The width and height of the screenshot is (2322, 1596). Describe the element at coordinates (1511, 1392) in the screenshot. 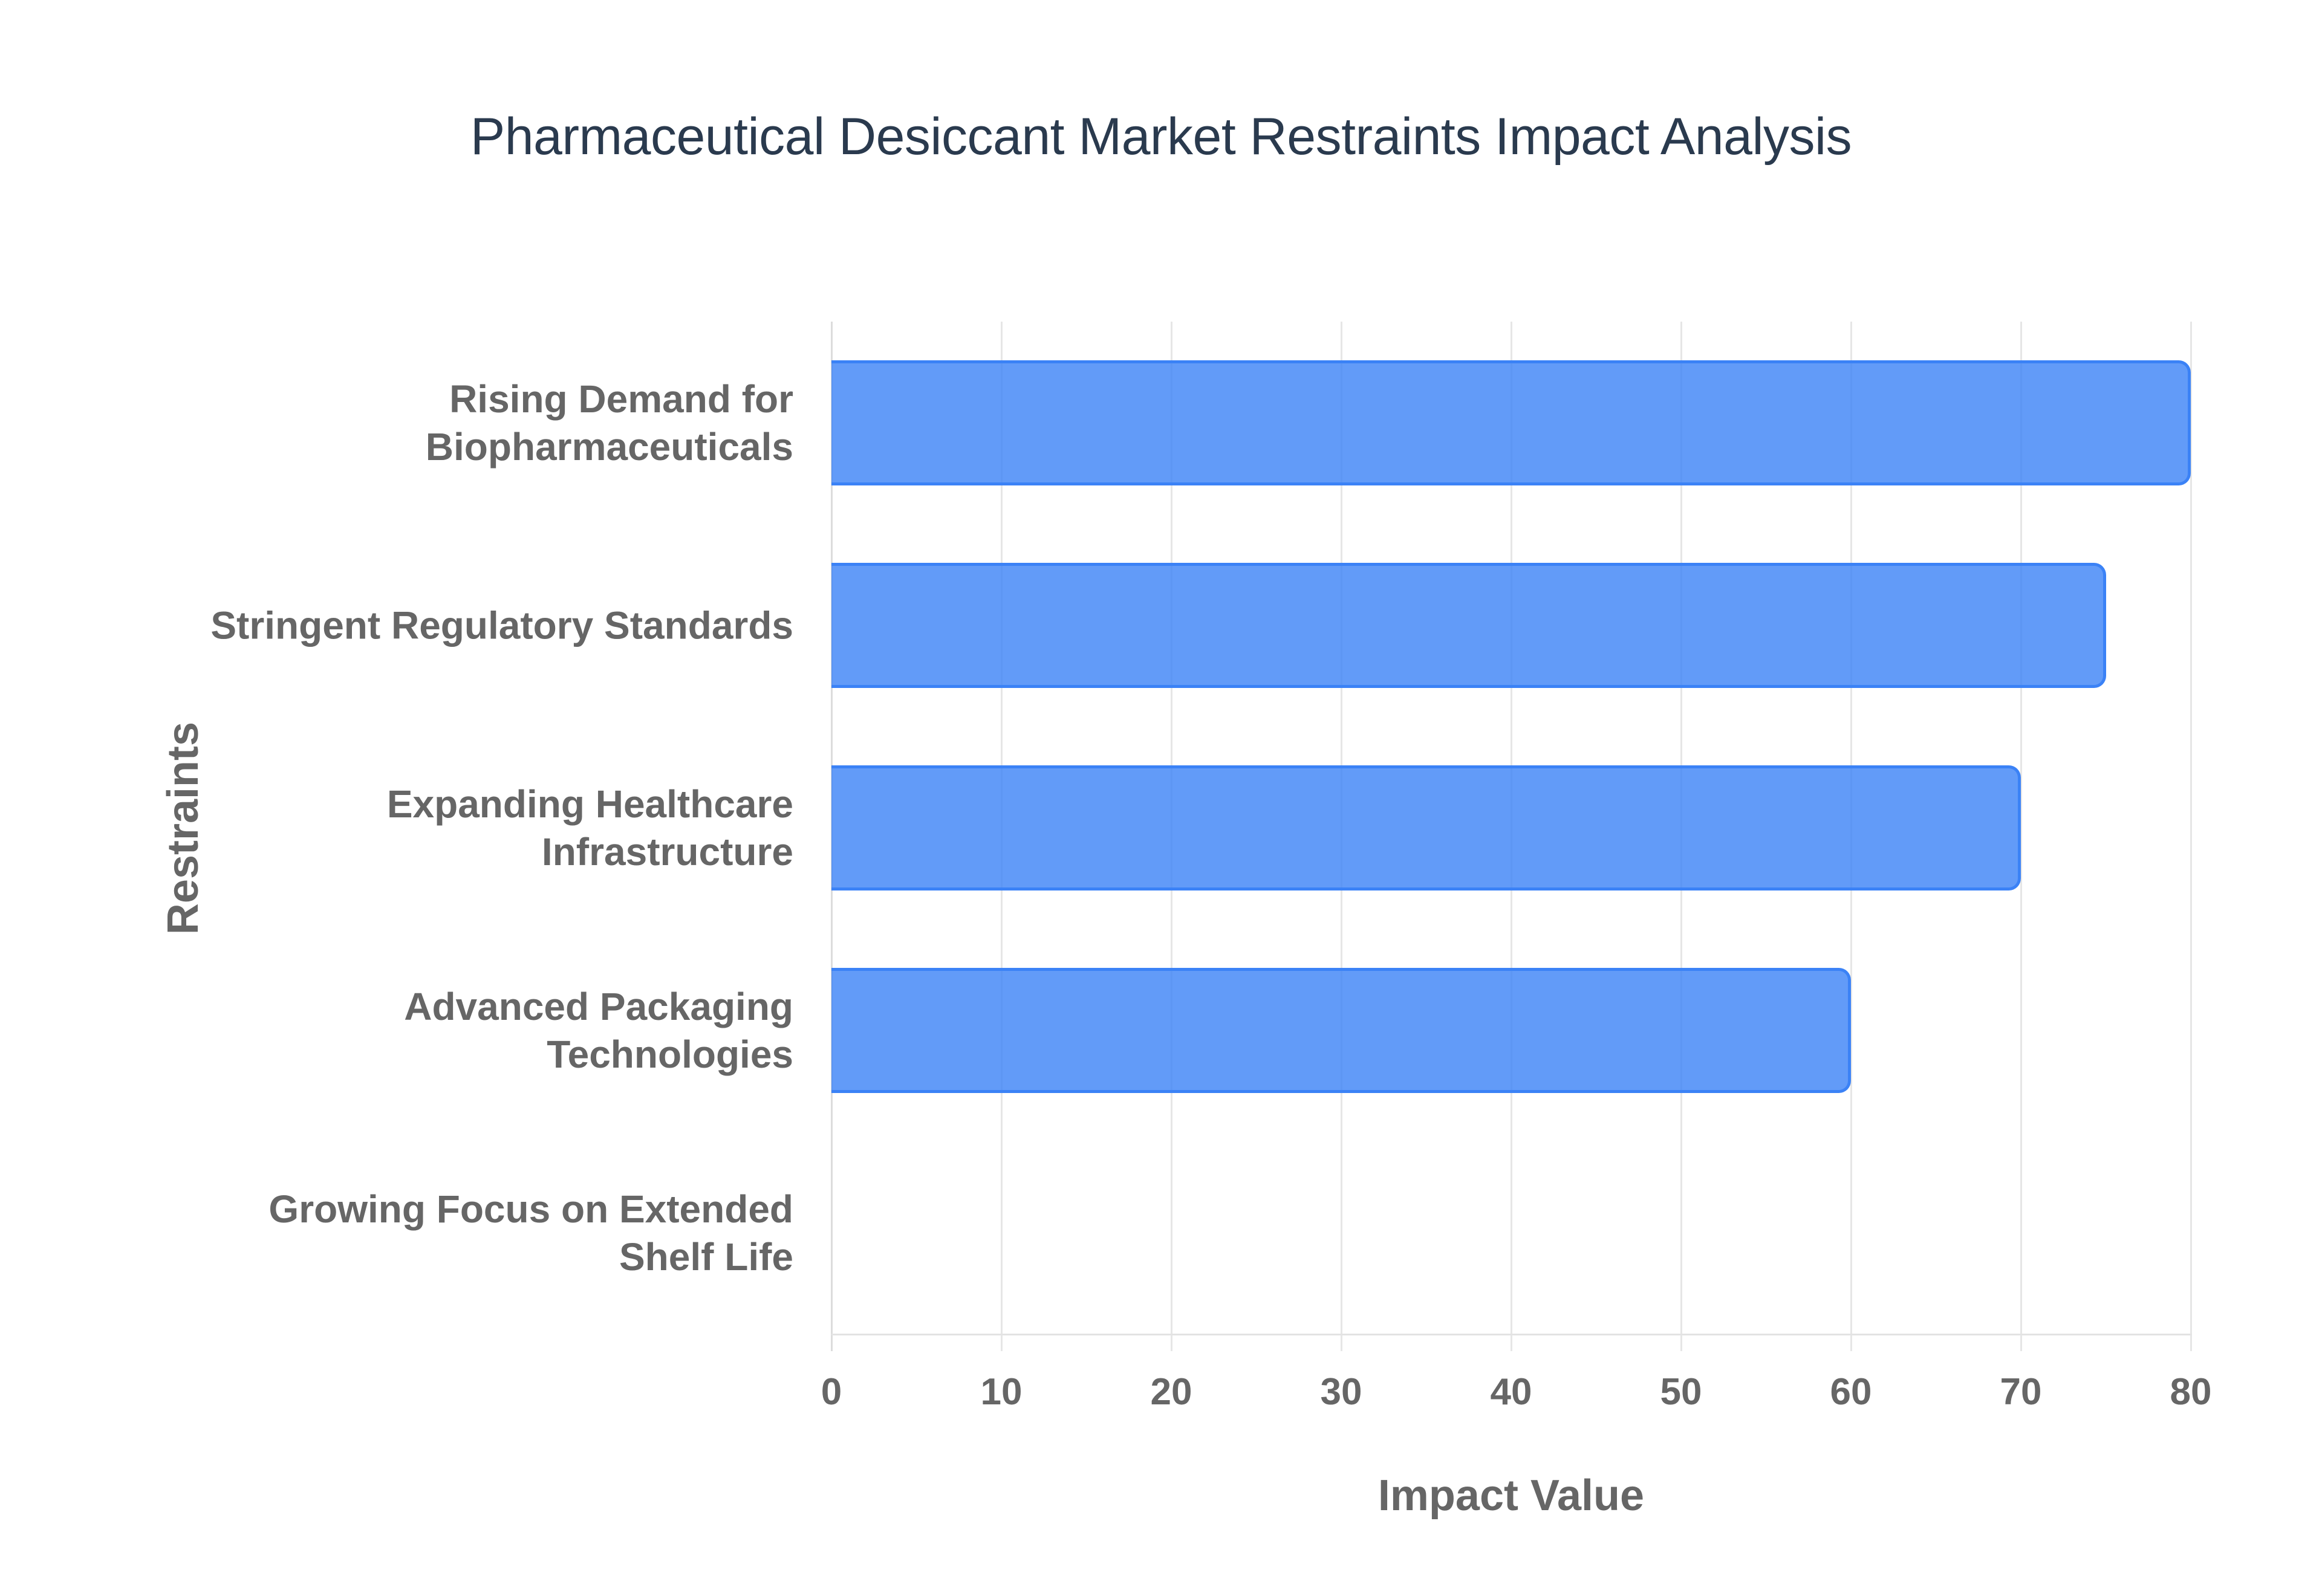

I see `x-tick-label: 40` at that location.